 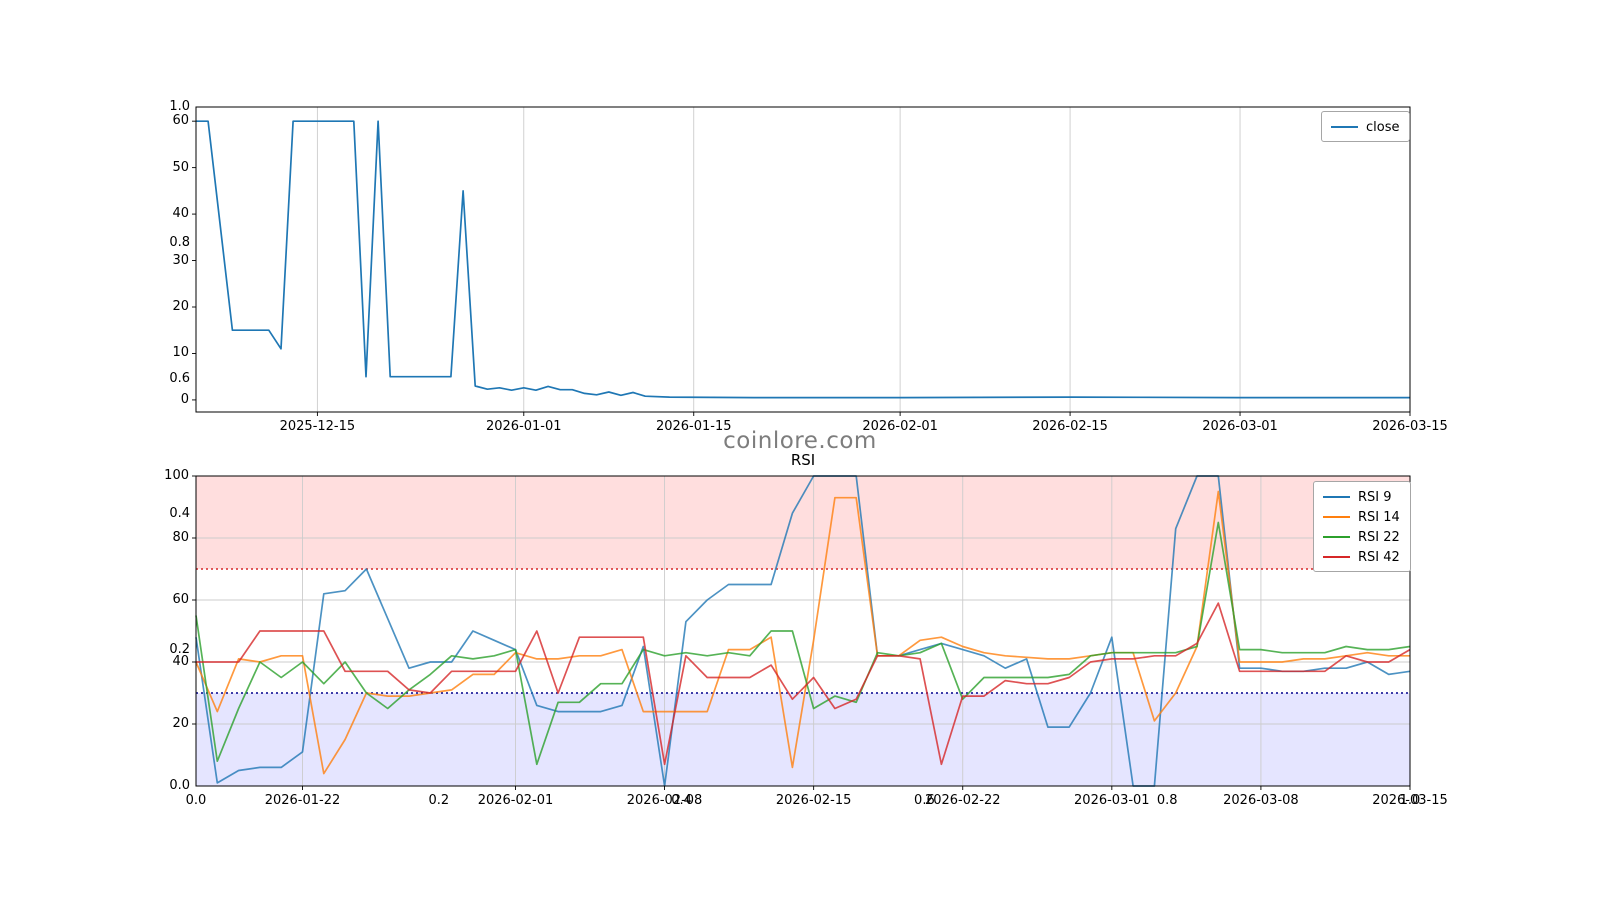 I want to click on x-tick-label: 2026-01-15, so click(x=693, y=426).